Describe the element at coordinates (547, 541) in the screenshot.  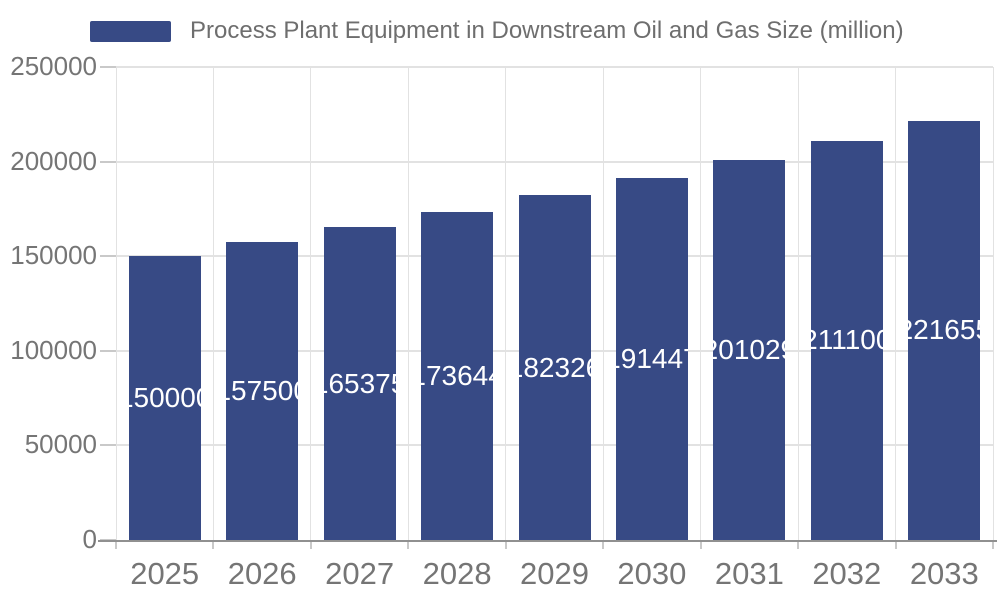
I see `x-axis-line` at that location.